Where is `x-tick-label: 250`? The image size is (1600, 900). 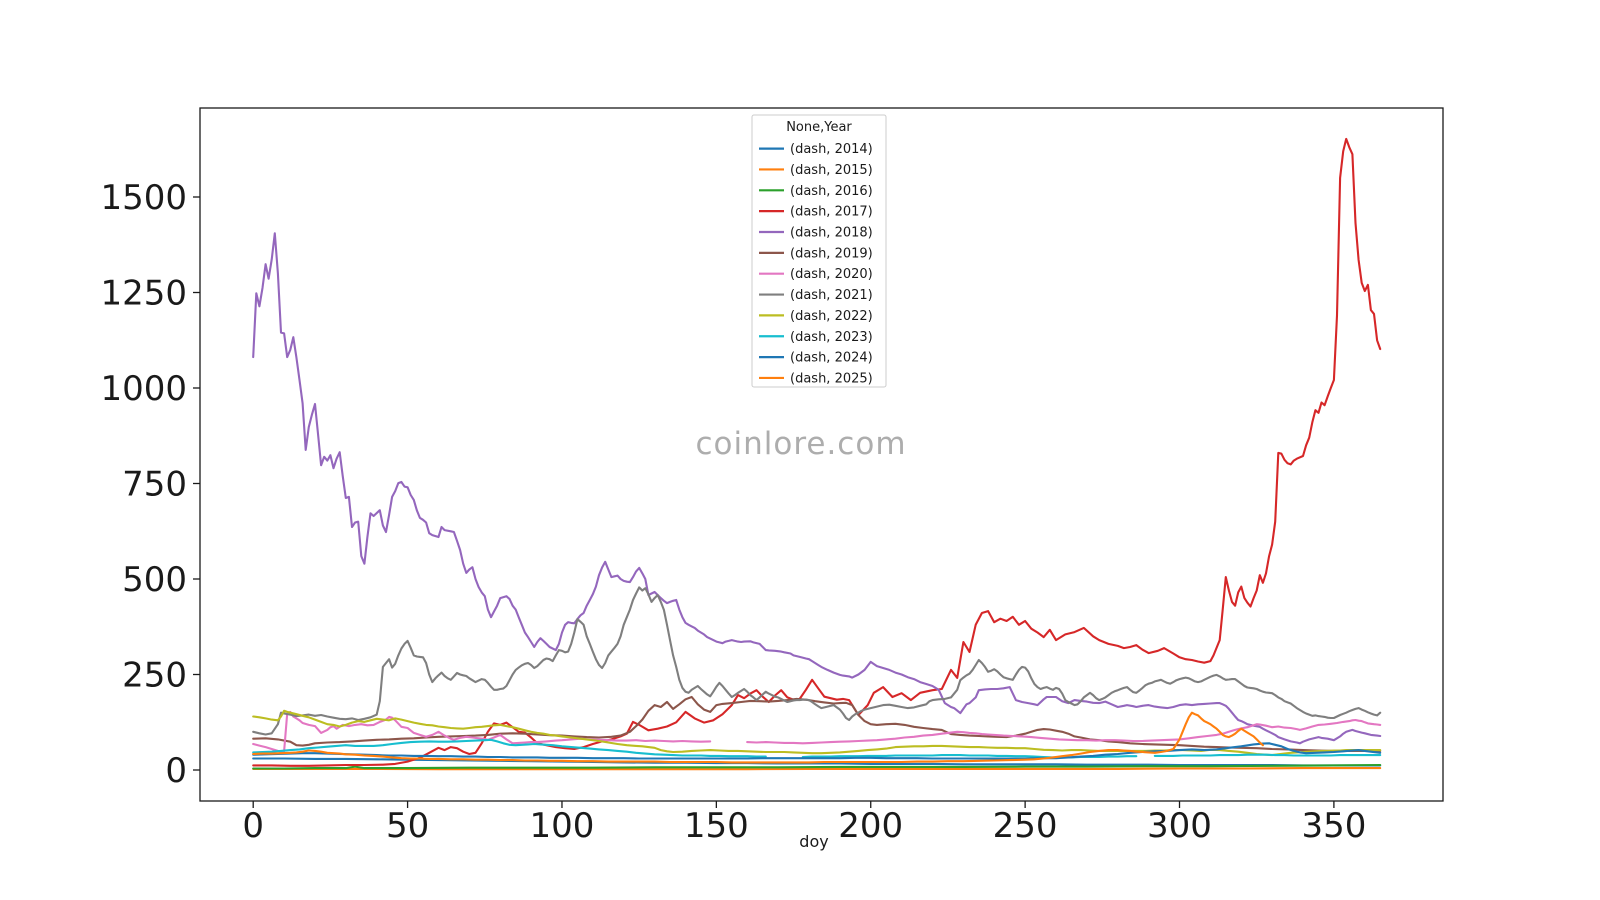
x-tick-label: 250 is located at coordinates (1025, 826).